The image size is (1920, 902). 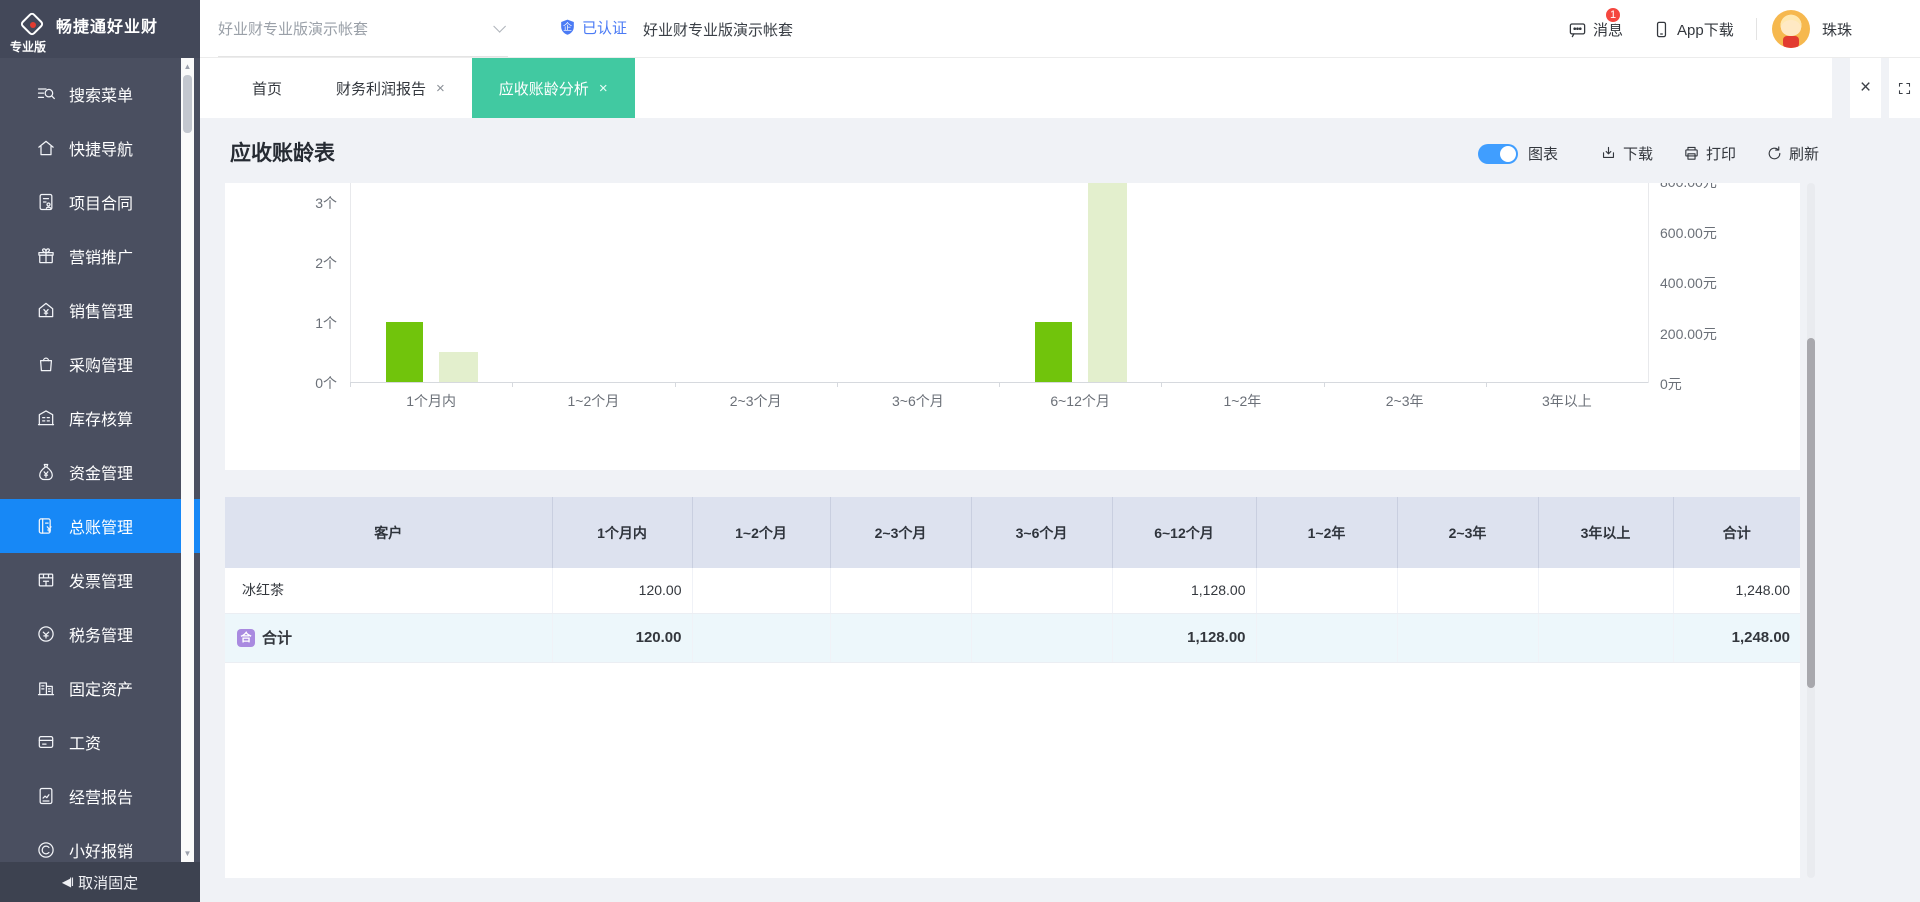 What do you see at coordinates (1811, 513) in the screenshot?
I see `content-scrollbar-thumb` at bounding box center [1811, 513].